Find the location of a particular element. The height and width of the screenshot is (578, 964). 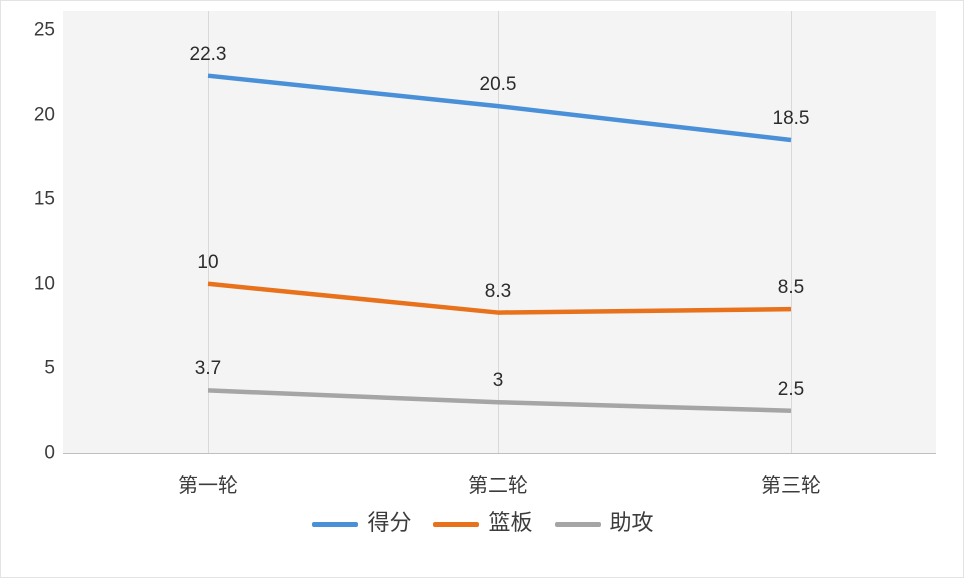

y-axis-tick-label: 10 is located at coordinates (44, 284).